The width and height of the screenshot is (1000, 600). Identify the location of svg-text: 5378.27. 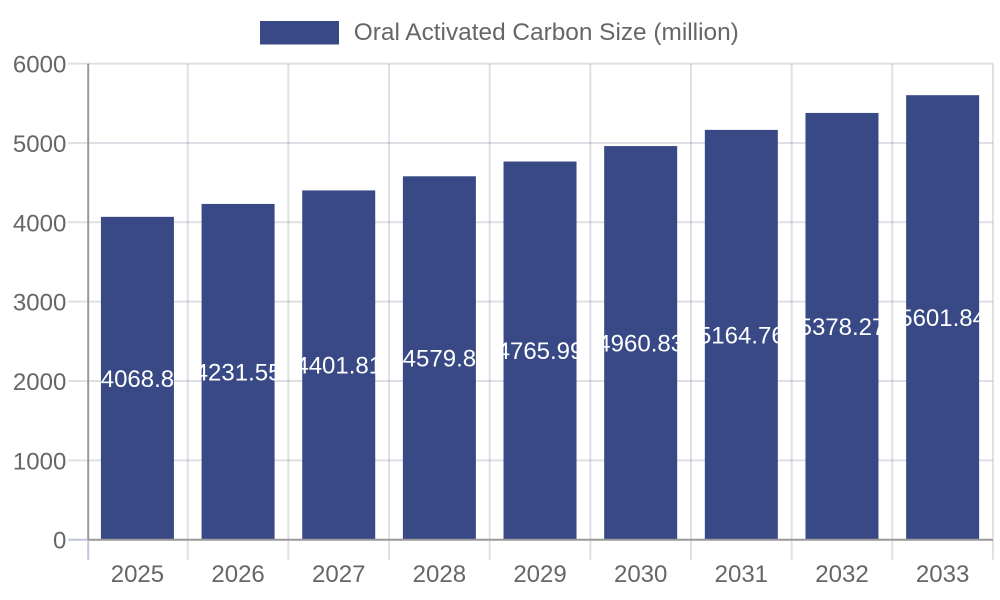
(842, 327).